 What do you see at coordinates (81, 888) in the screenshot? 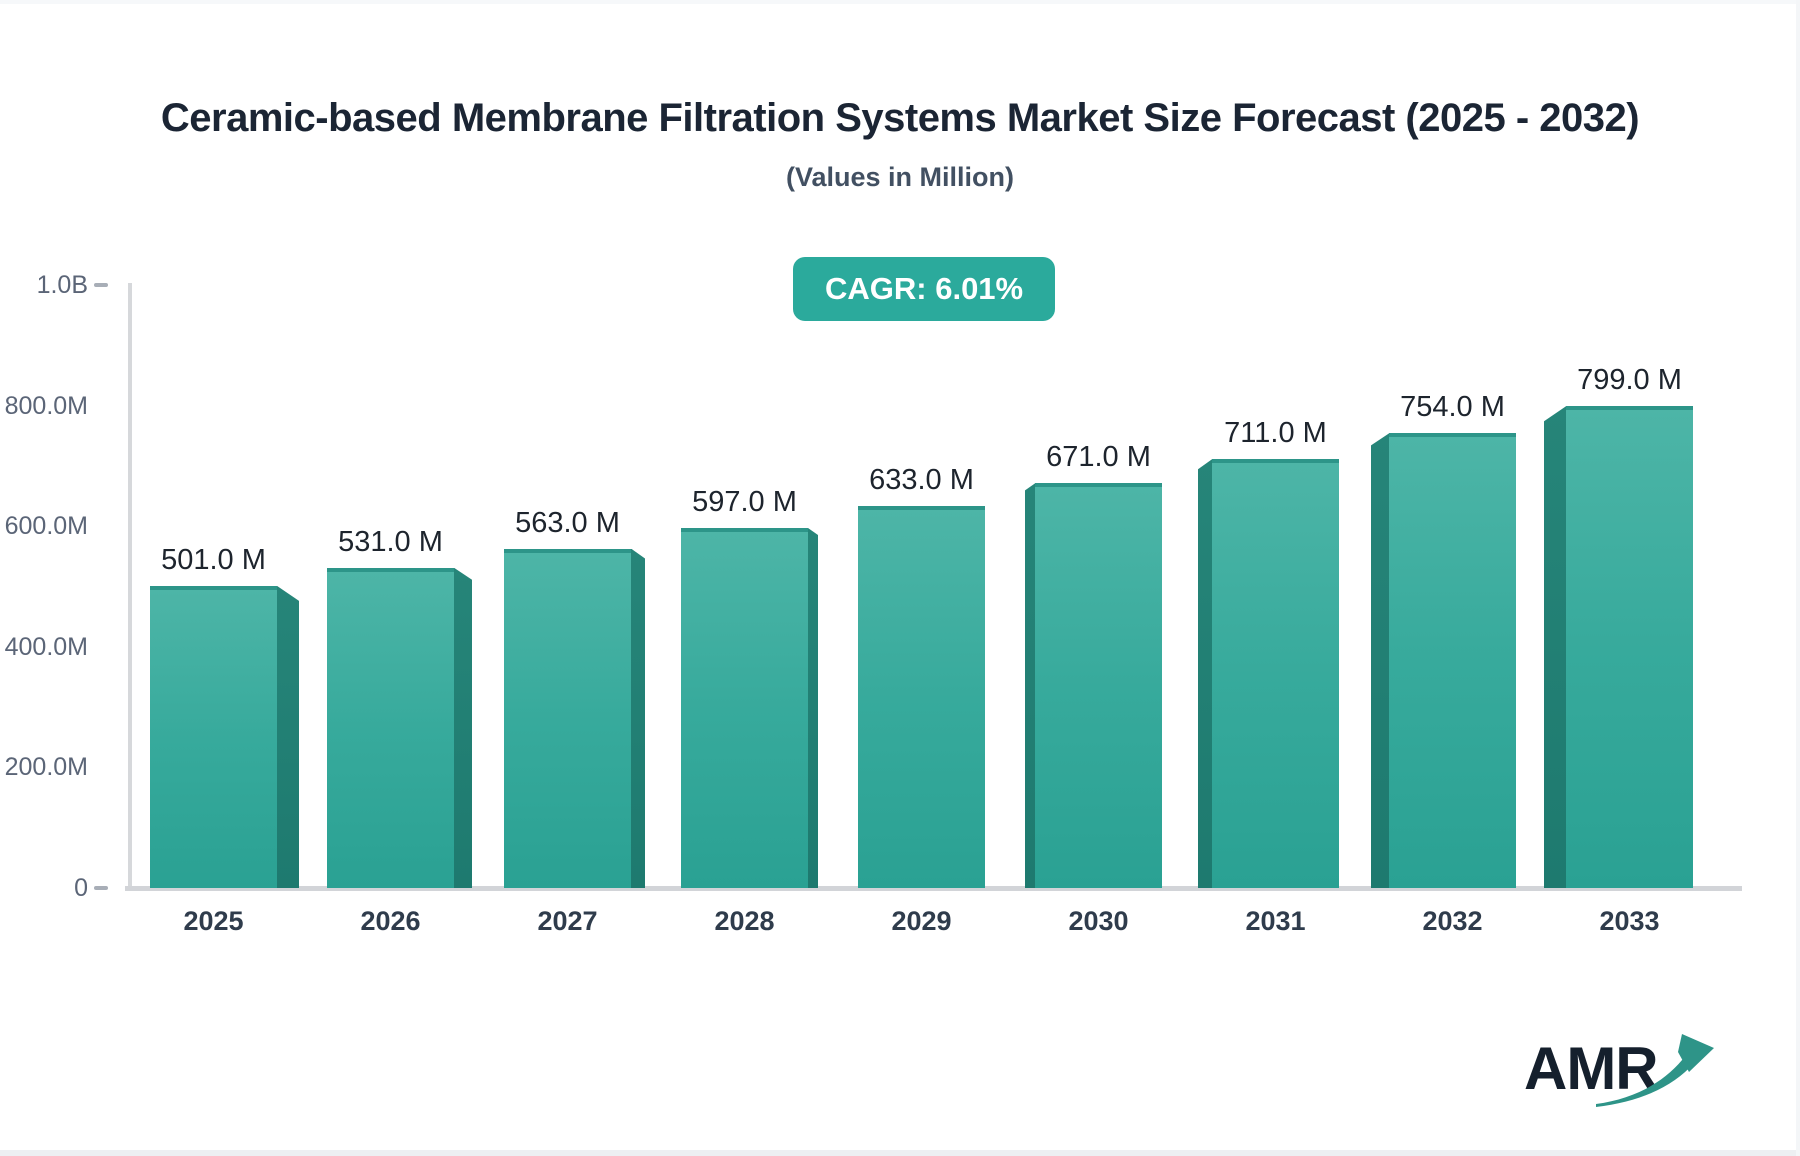
I see `y-axis-tick-label: 0` at bounding box center [81, 888].